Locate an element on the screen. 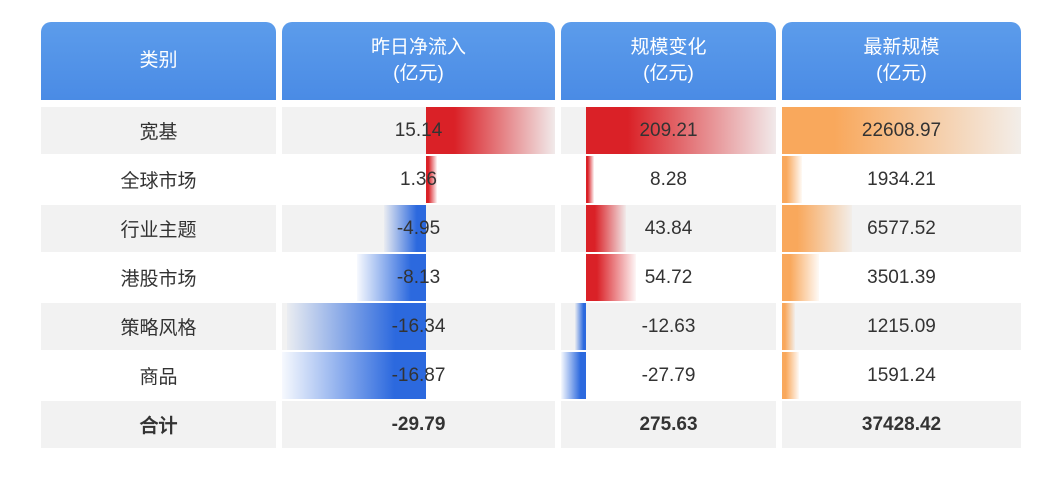  category-label: 港股市场 is located at coordinates (158, 279).